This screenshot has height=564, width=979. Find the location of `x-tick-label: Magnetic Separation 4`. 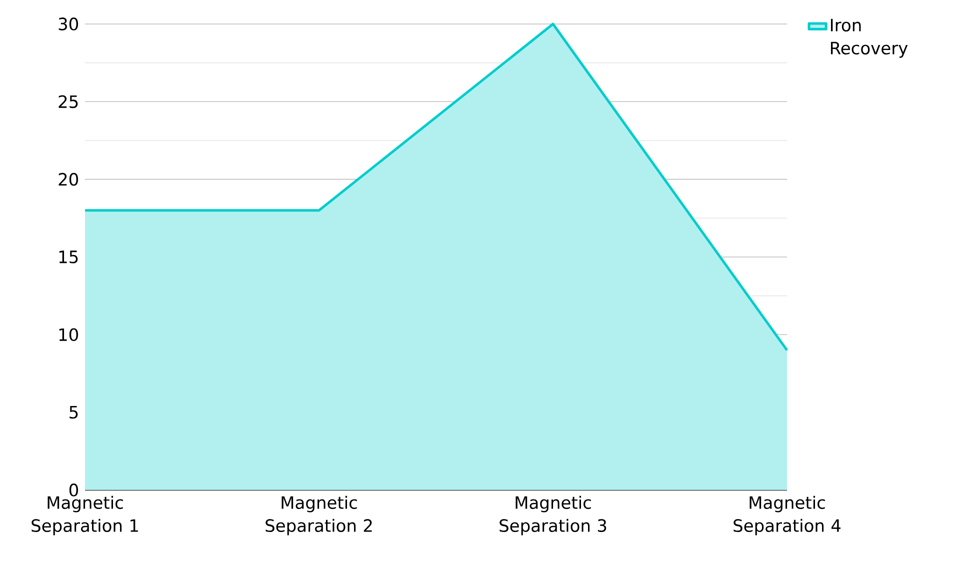

x-tick-label: Magnetic Separation 4 is located at coordinates (787, 516).